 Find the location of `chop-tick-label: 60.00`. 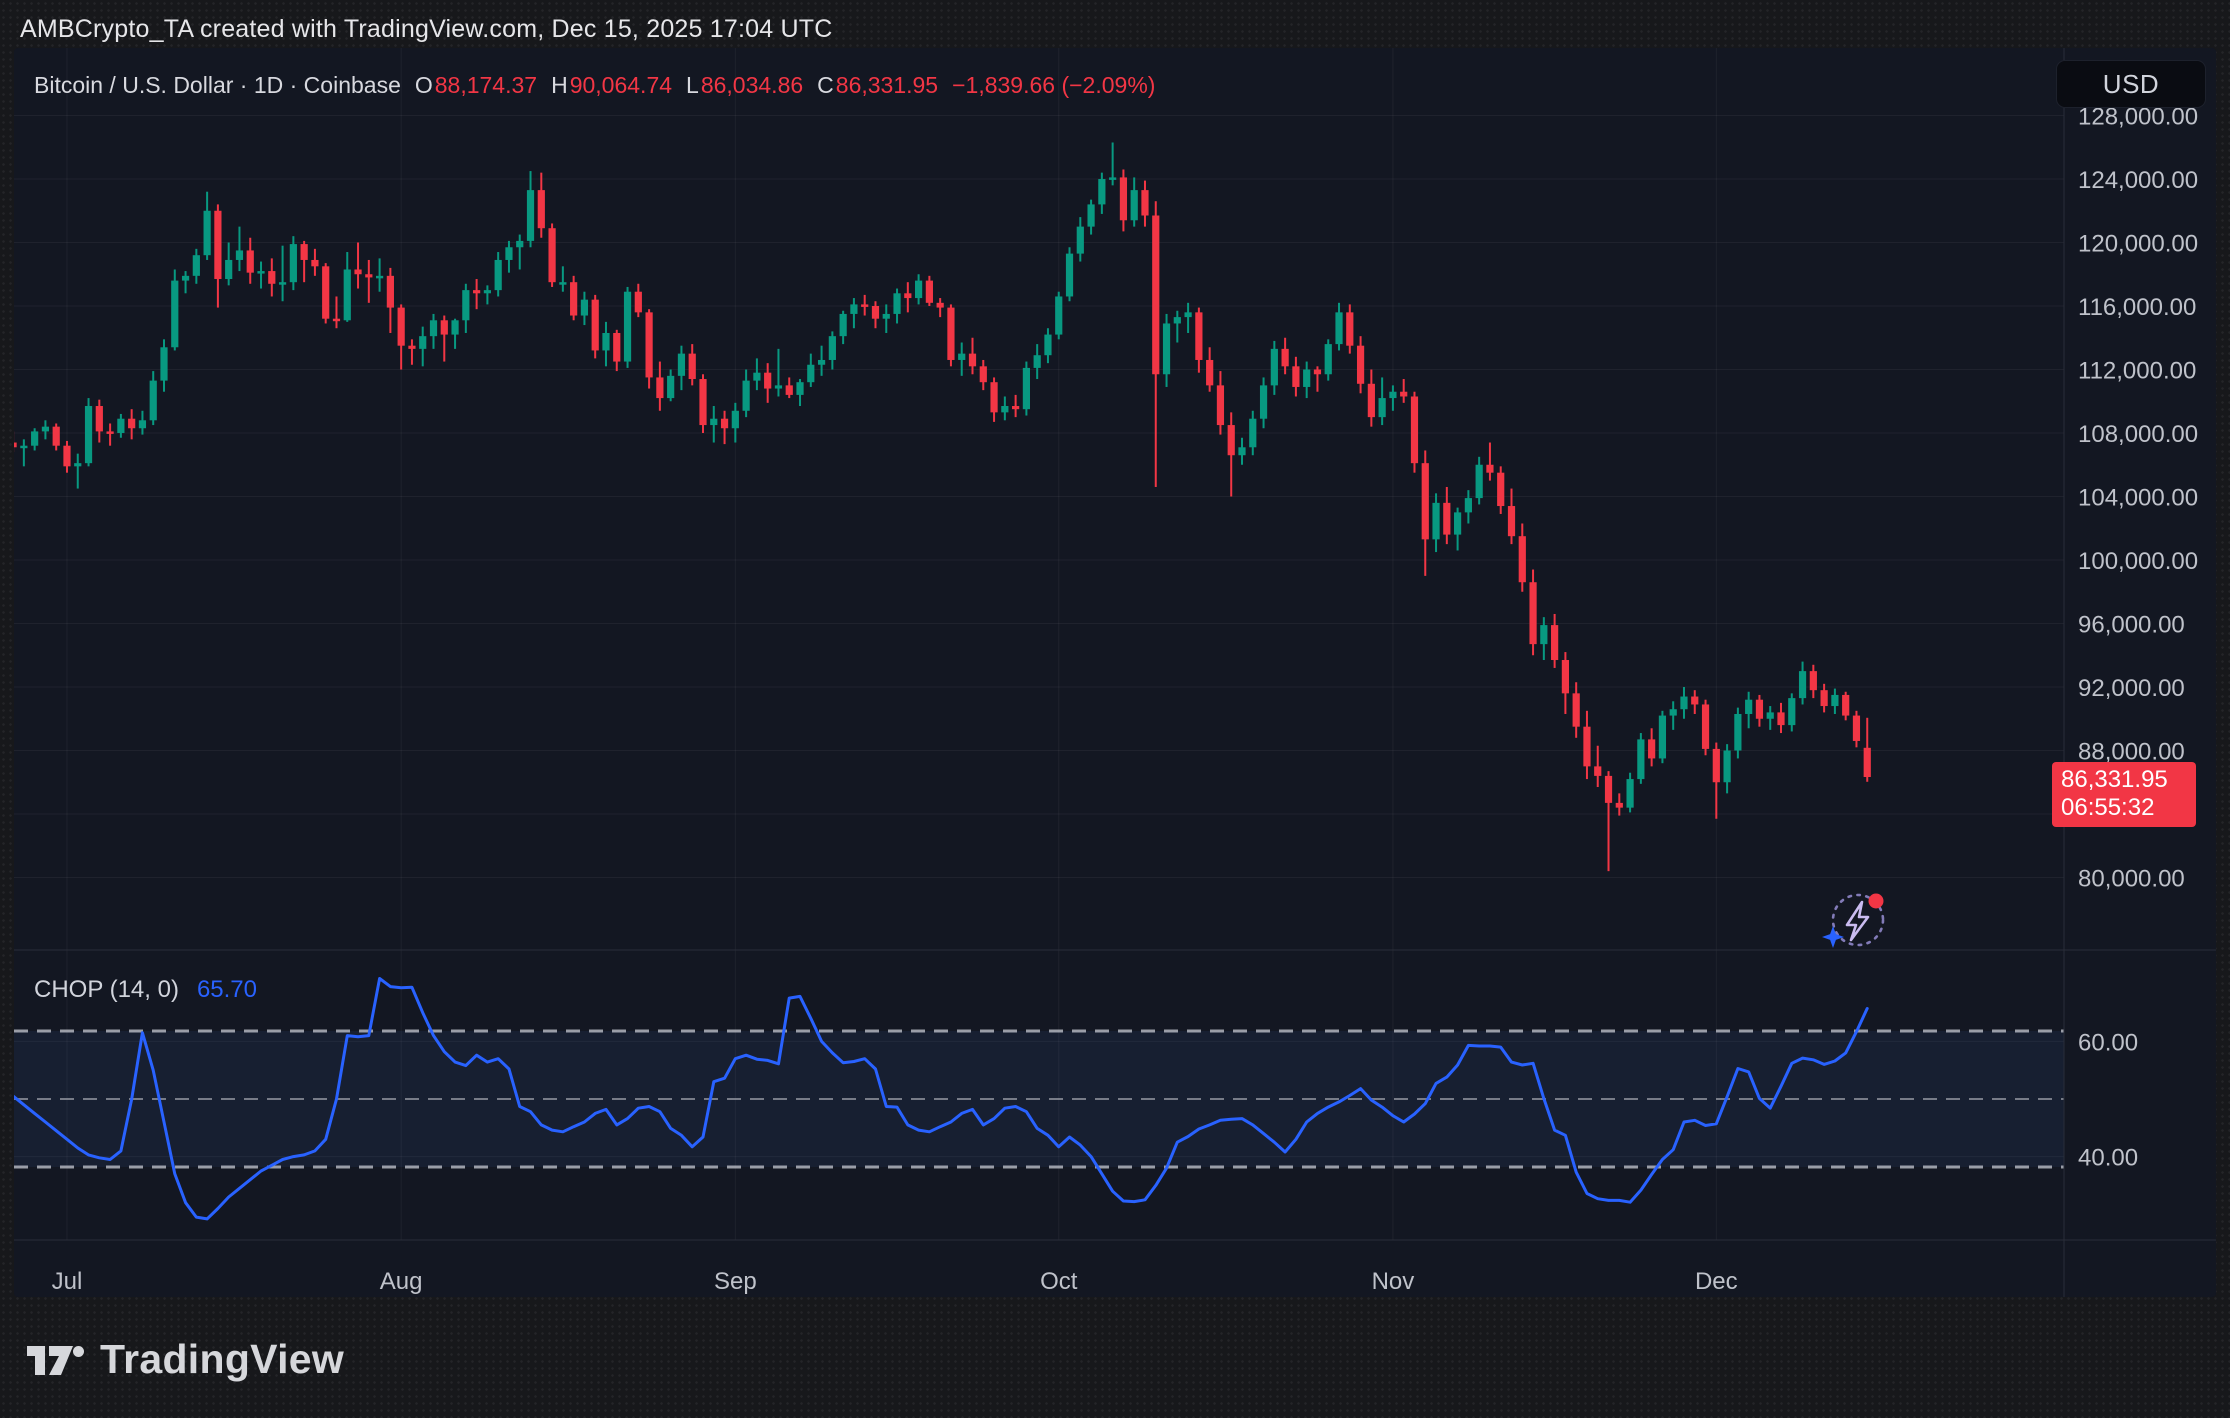

chop-tick-label: 60.00 is located at coordinates (2108, 1042).